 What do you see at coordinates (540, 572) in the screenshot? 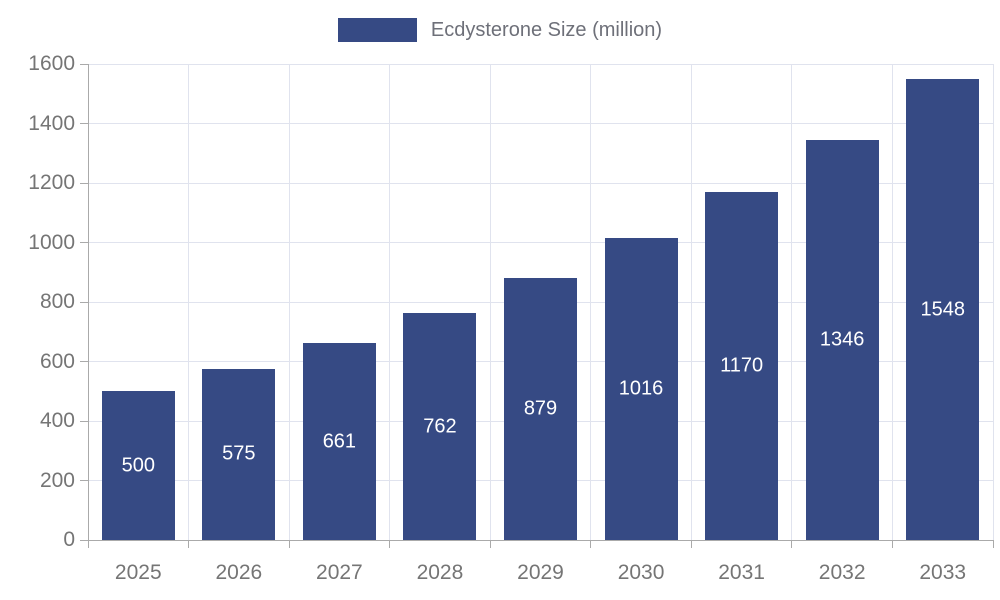
I see `x-tick-label: 2029` at bounding box center [540, 572].